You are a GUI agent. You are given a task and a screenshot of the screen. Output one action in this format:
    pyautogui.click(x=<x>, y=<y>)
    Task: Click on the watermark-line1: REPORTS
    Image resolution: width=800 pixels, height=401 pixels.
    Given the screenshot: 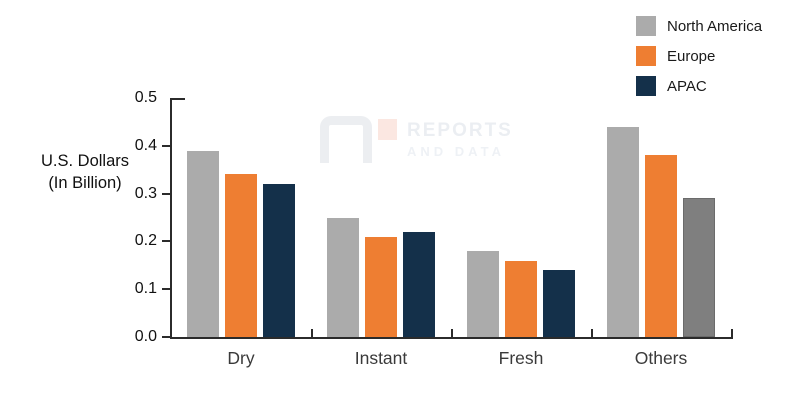 What is the action you would take?
    pyautogui.click(x=460, y=130)
    